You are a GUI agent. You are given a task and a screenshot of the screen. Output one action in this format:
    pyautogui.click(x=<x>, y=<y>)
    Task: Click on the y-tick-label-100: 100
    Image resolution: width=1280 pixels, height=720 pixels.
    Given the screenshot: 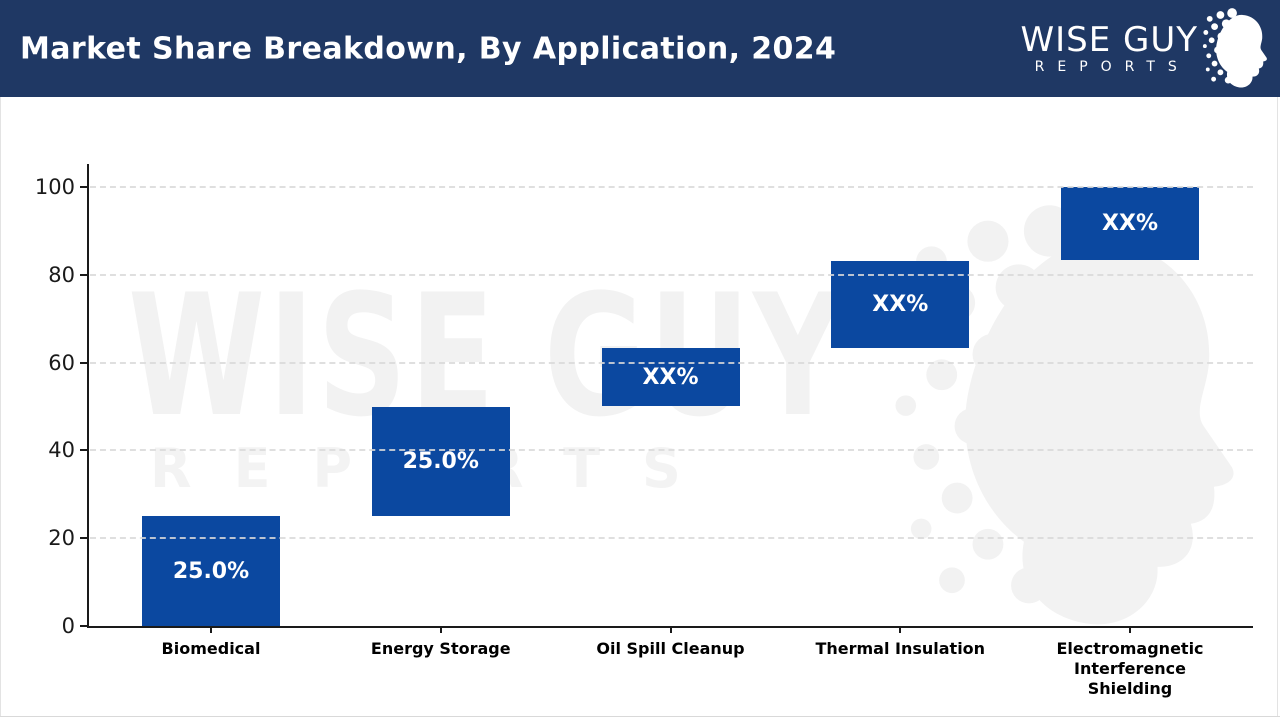 What is the action you would take?
    pyautogui.click(x=54, y=187)
    